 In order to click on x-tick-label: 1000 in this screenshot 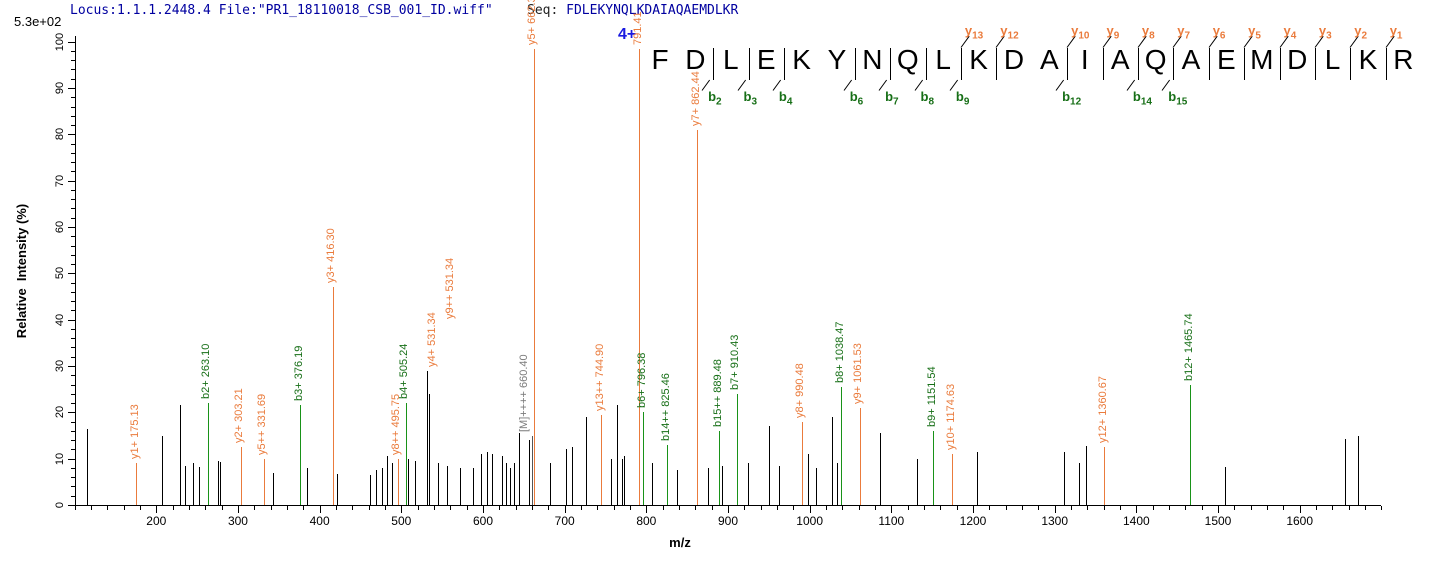, I will do `click(809, 521)`.